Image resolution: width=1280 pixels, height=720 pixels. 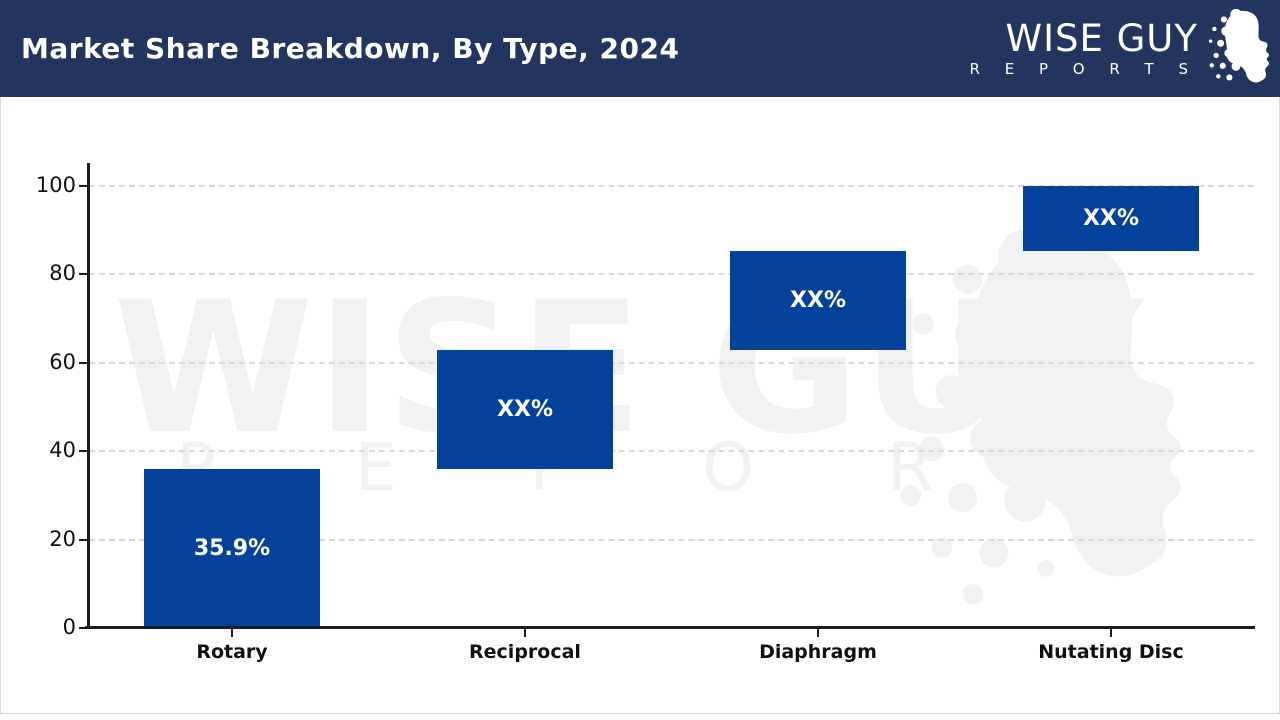 What do you see at coordinates (232, 652) in the screenshot?
I see `x-axis-label: Rotary` at bounding box center [232, 652].